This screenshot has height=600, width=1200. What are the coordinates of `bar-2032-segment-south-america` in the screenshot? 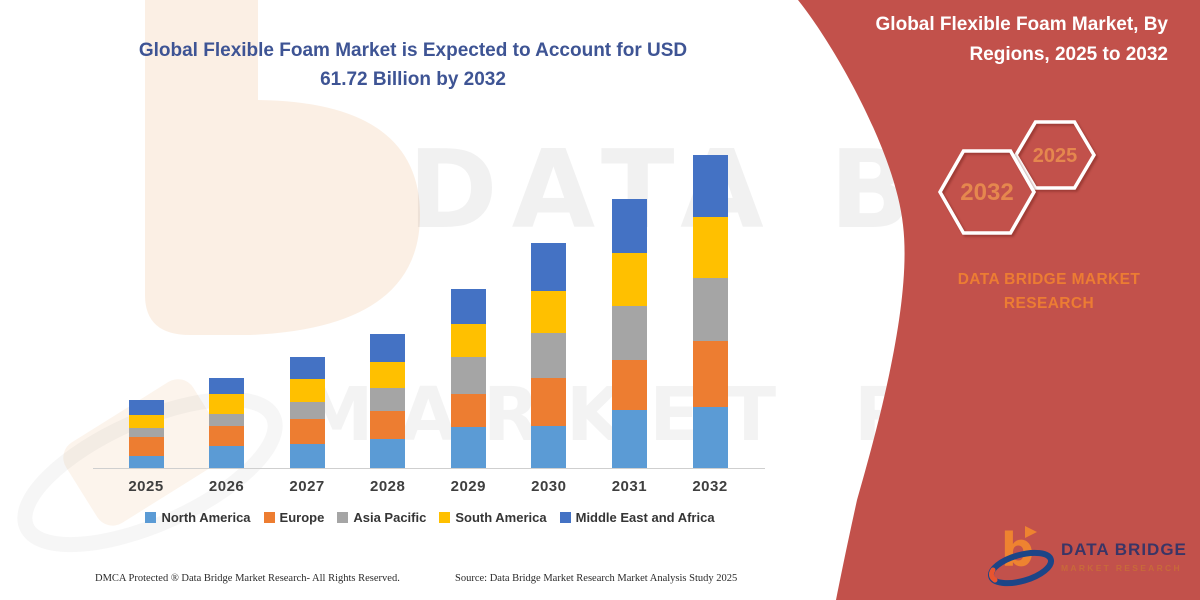 It's located at (710, 248).